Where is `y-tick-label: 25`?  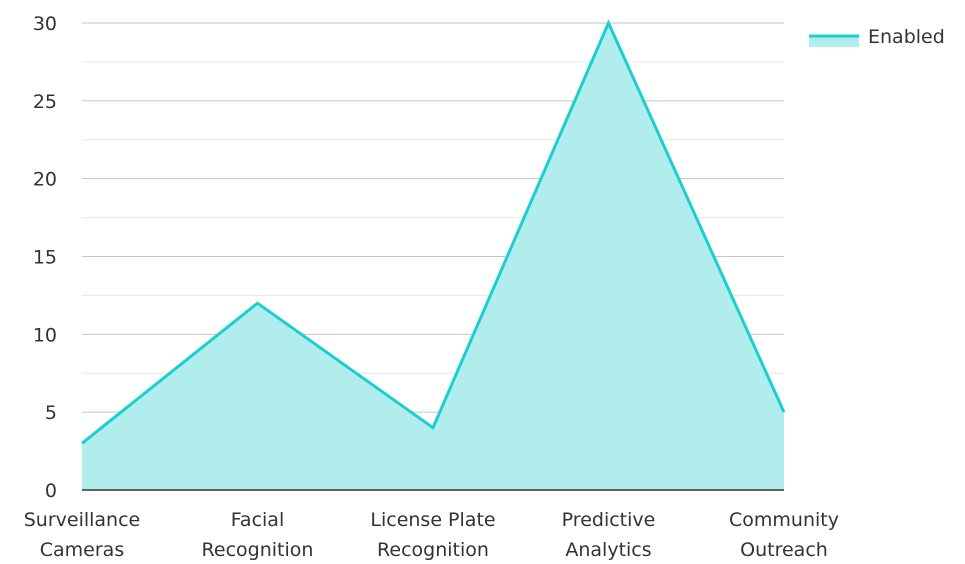
y-tick-label: 25 is located at coordinates (45, 102).